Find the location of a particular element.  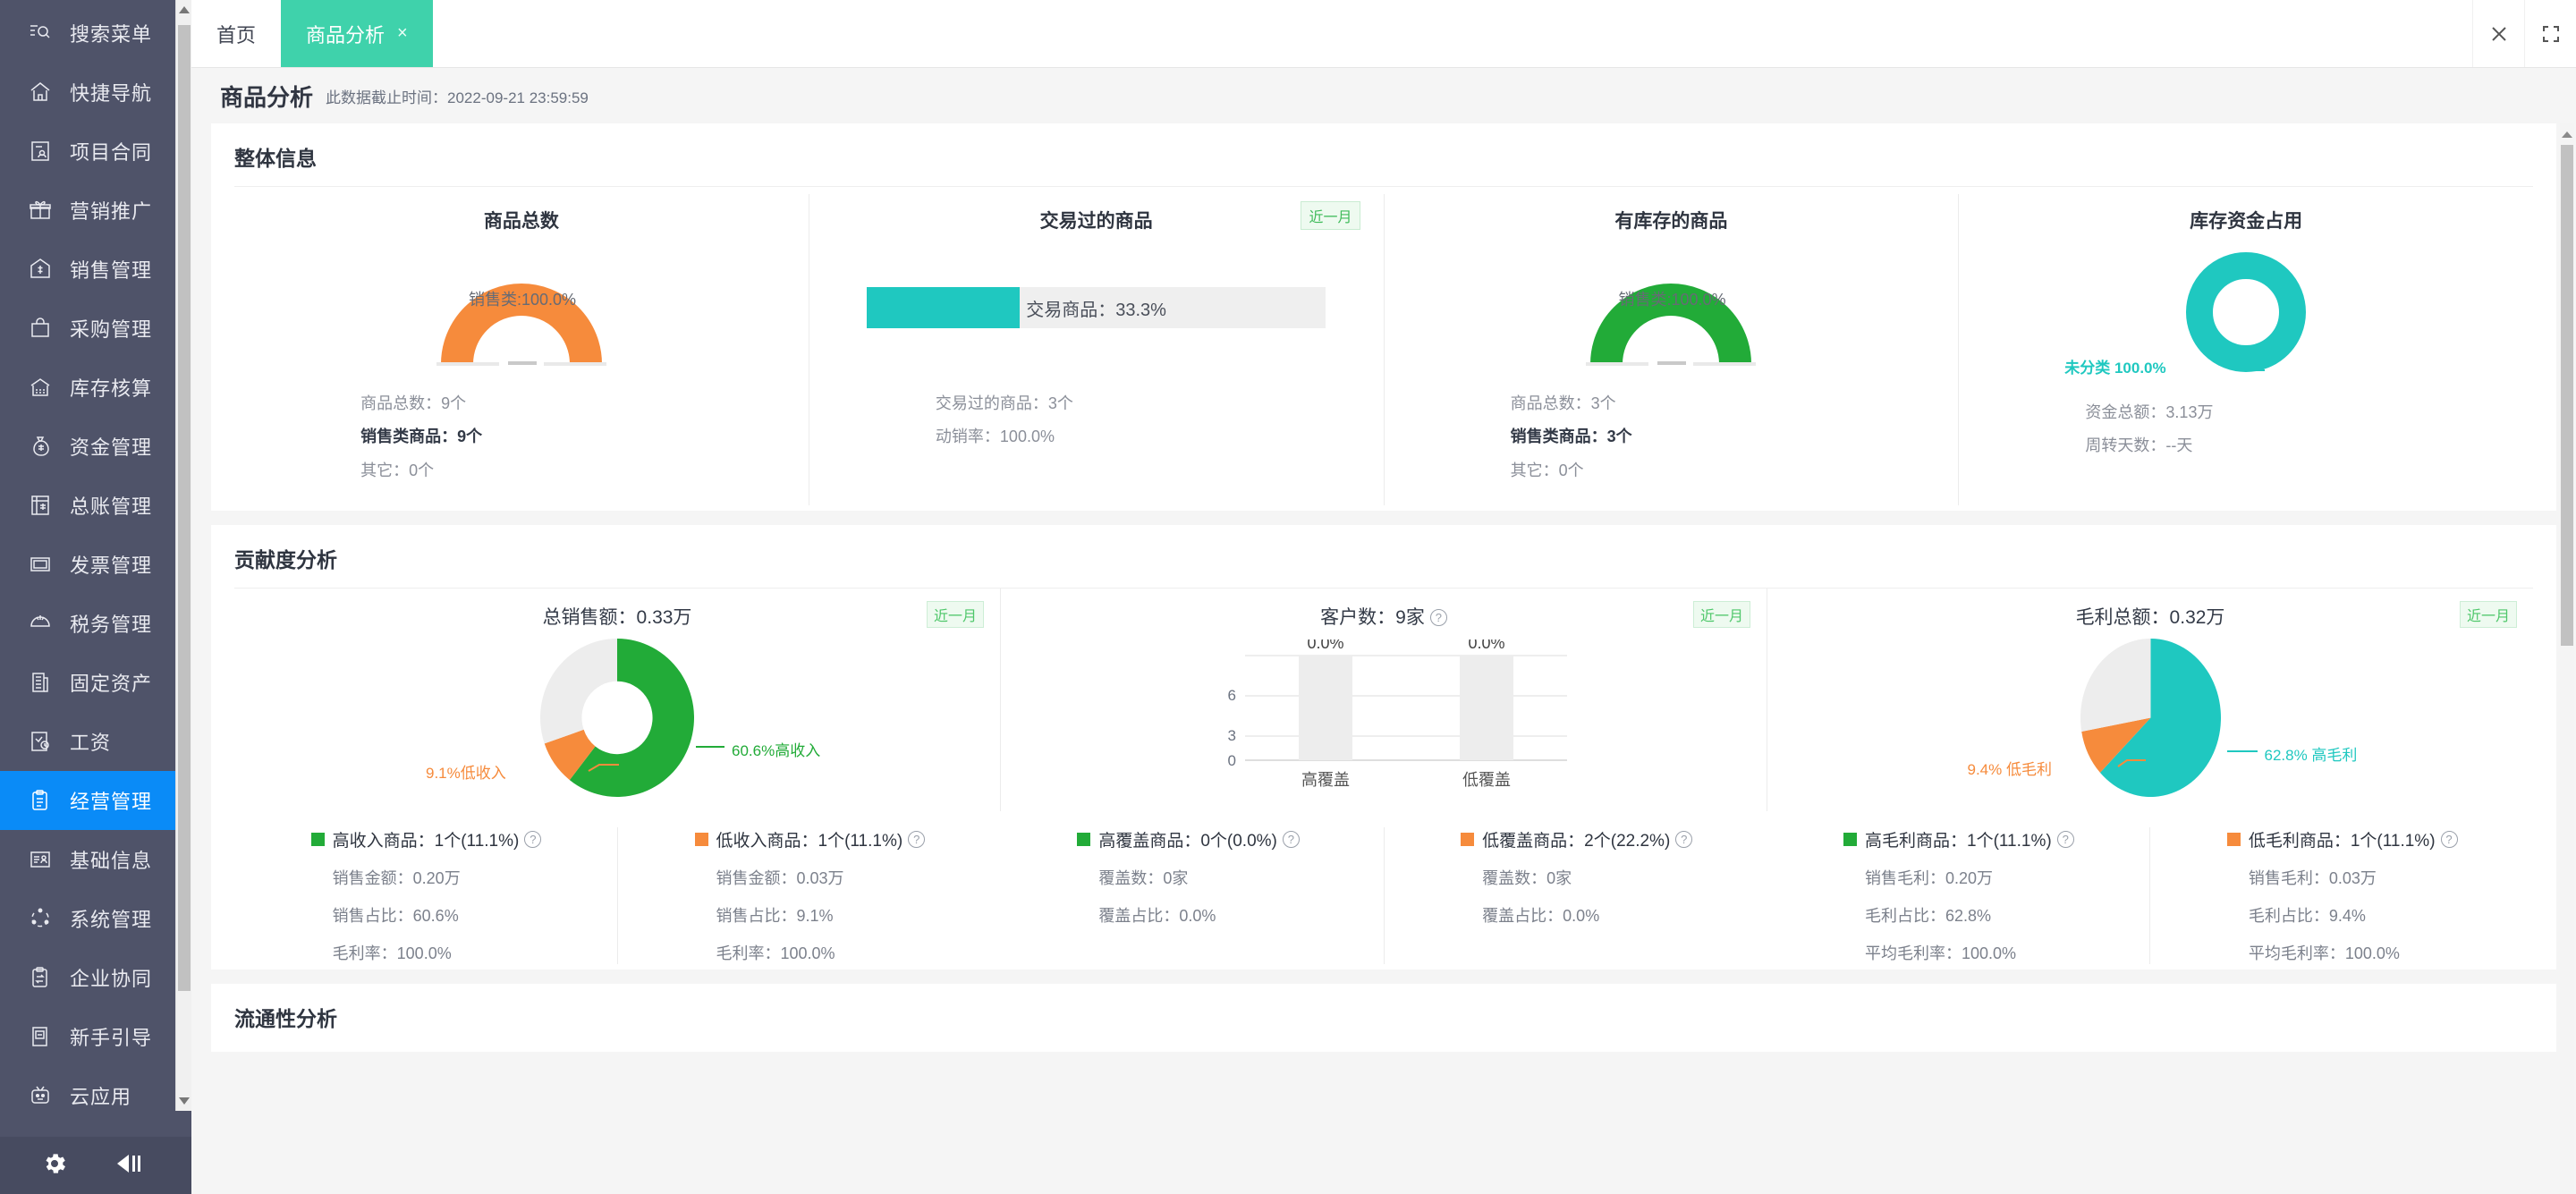

close-icon is located at coordinates (2498, 33).